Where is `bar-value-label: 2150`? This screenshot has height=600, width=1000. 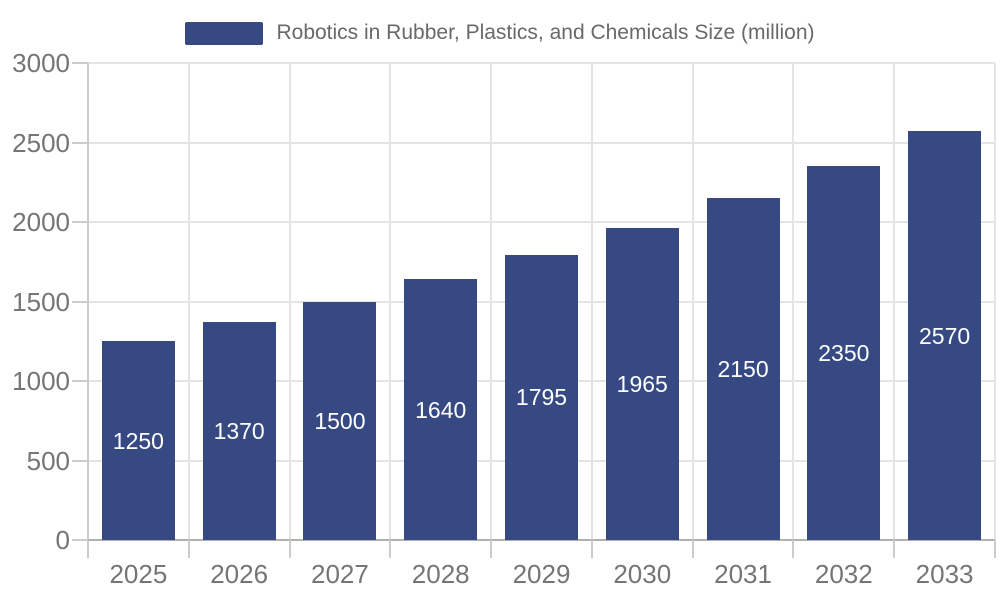 bar-value-label: 2150 is located at coordinates (743, 369).